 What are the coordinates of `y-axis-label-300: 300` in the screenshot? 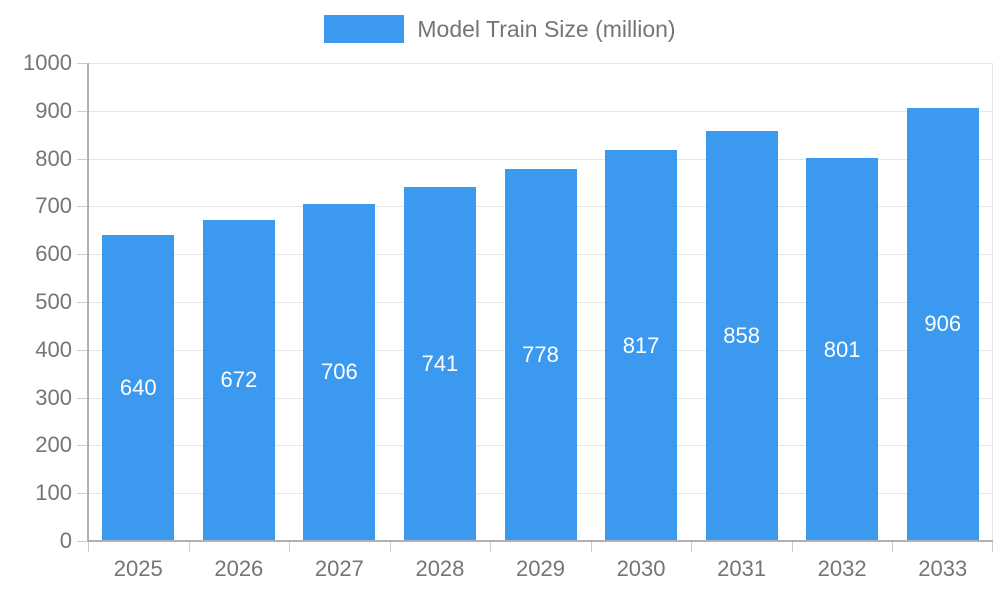 It's located at (53, 397).